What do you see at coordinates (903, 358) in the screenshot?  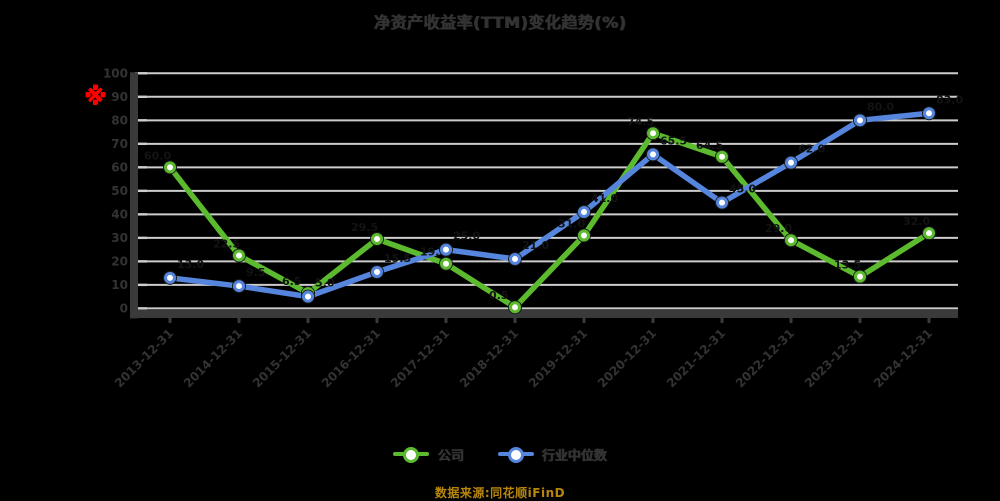 I see `x-tick-label: 2024-12-31` at bounding box center [903, 358].